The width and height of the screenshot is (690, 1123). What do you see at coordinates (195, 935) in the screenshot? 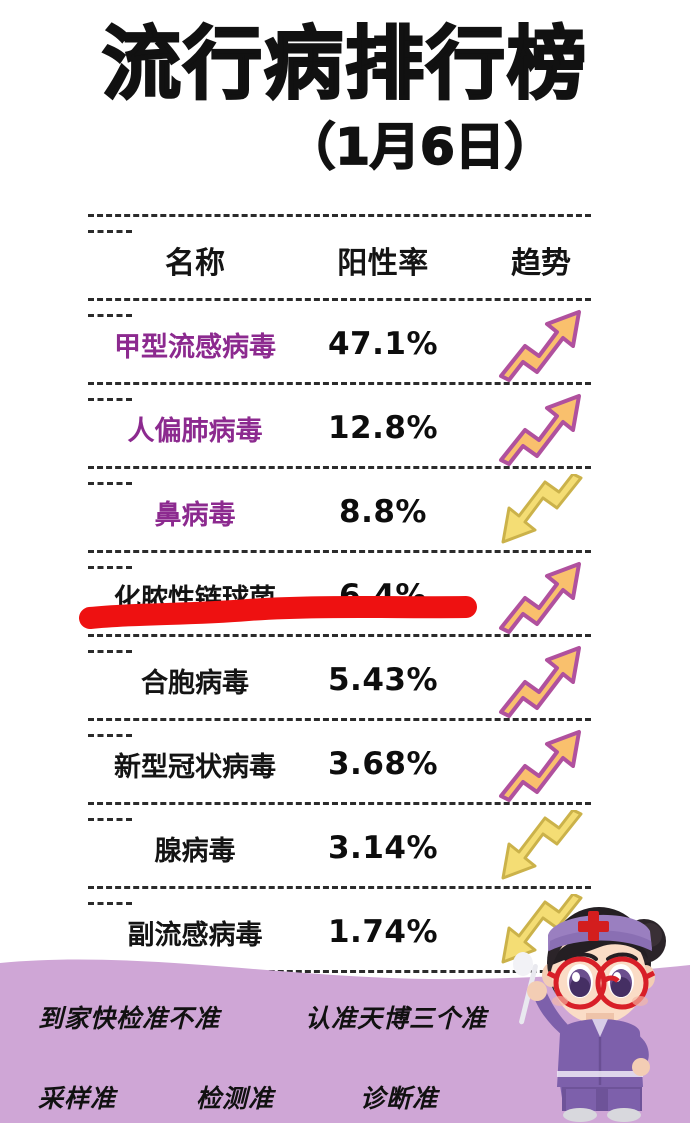
I see `row-disease-name: 副流感病毒` at bounding box center [195, 935].